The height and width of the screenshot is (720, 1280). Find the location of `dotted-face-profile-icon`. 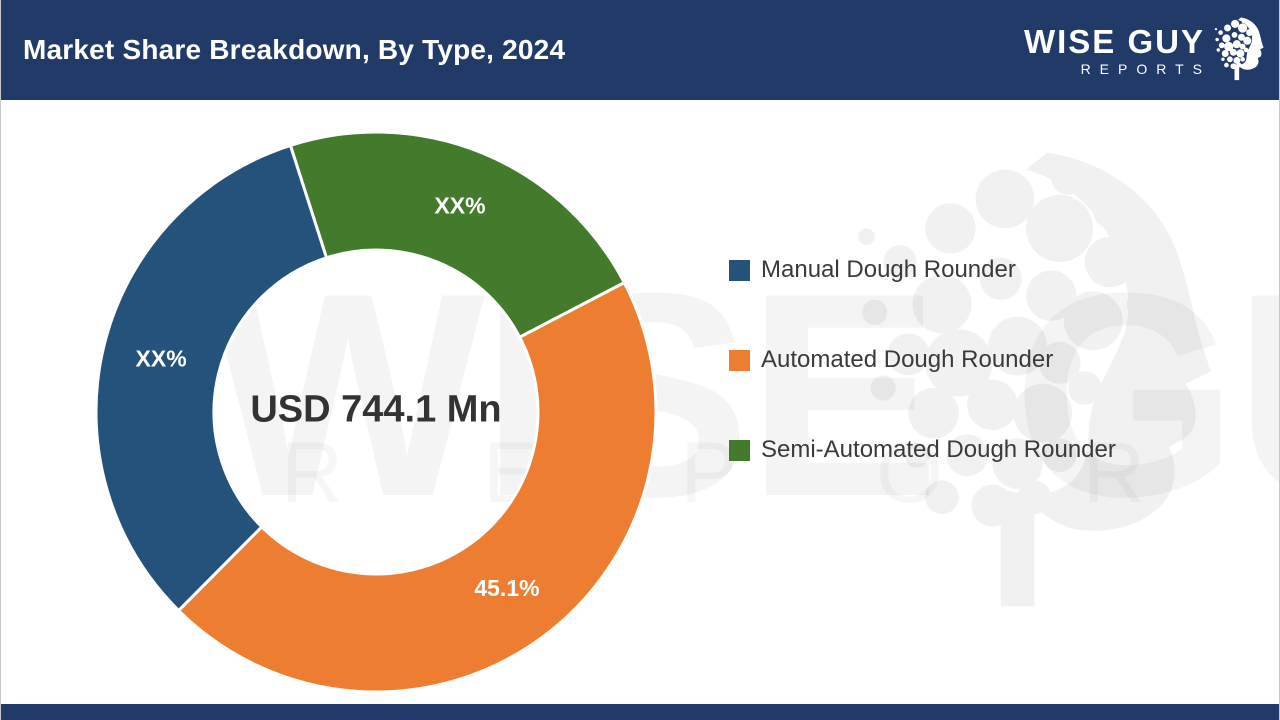

dotted-face-profile-icon is located at coordinates (1238, 50).